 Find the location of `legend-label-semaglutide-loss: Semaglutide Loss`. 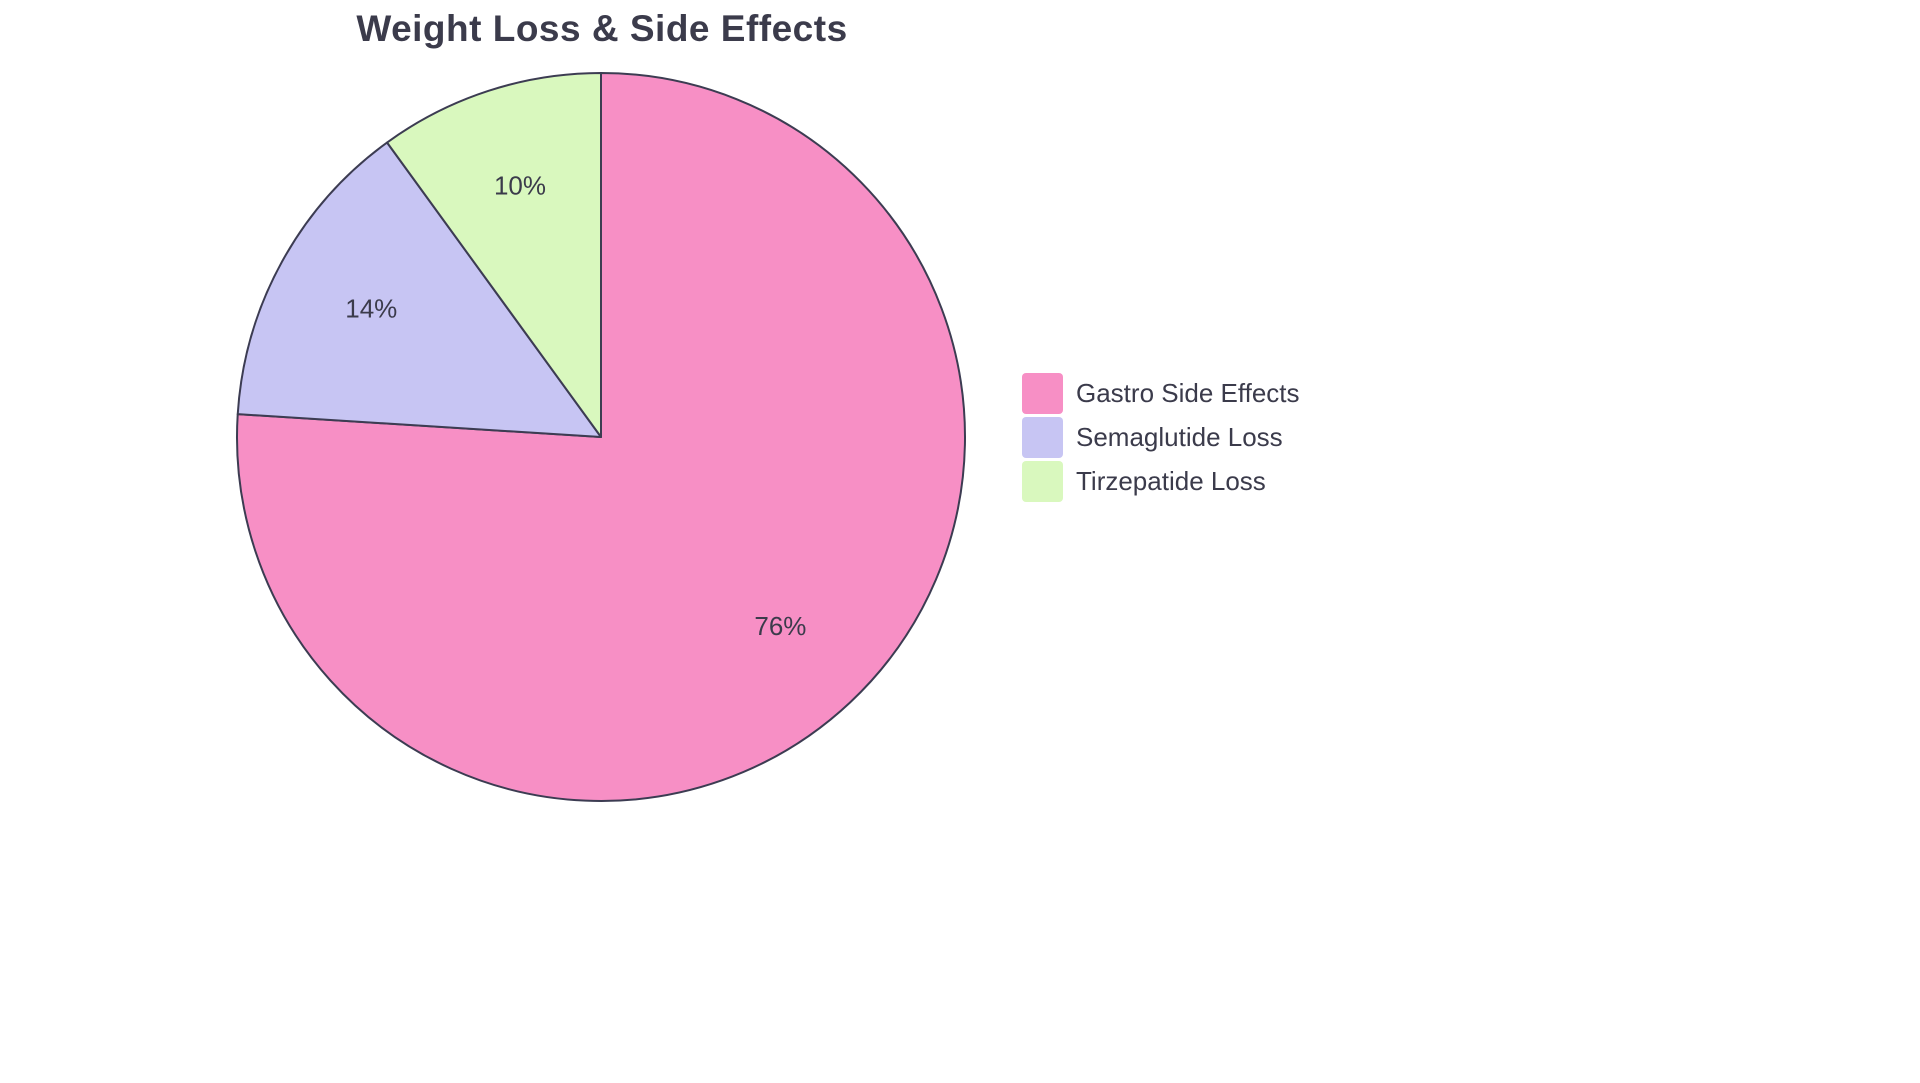

legend-label-semaglutide-loss: Semaglutide Loss is located at coordinates (1179, 436).